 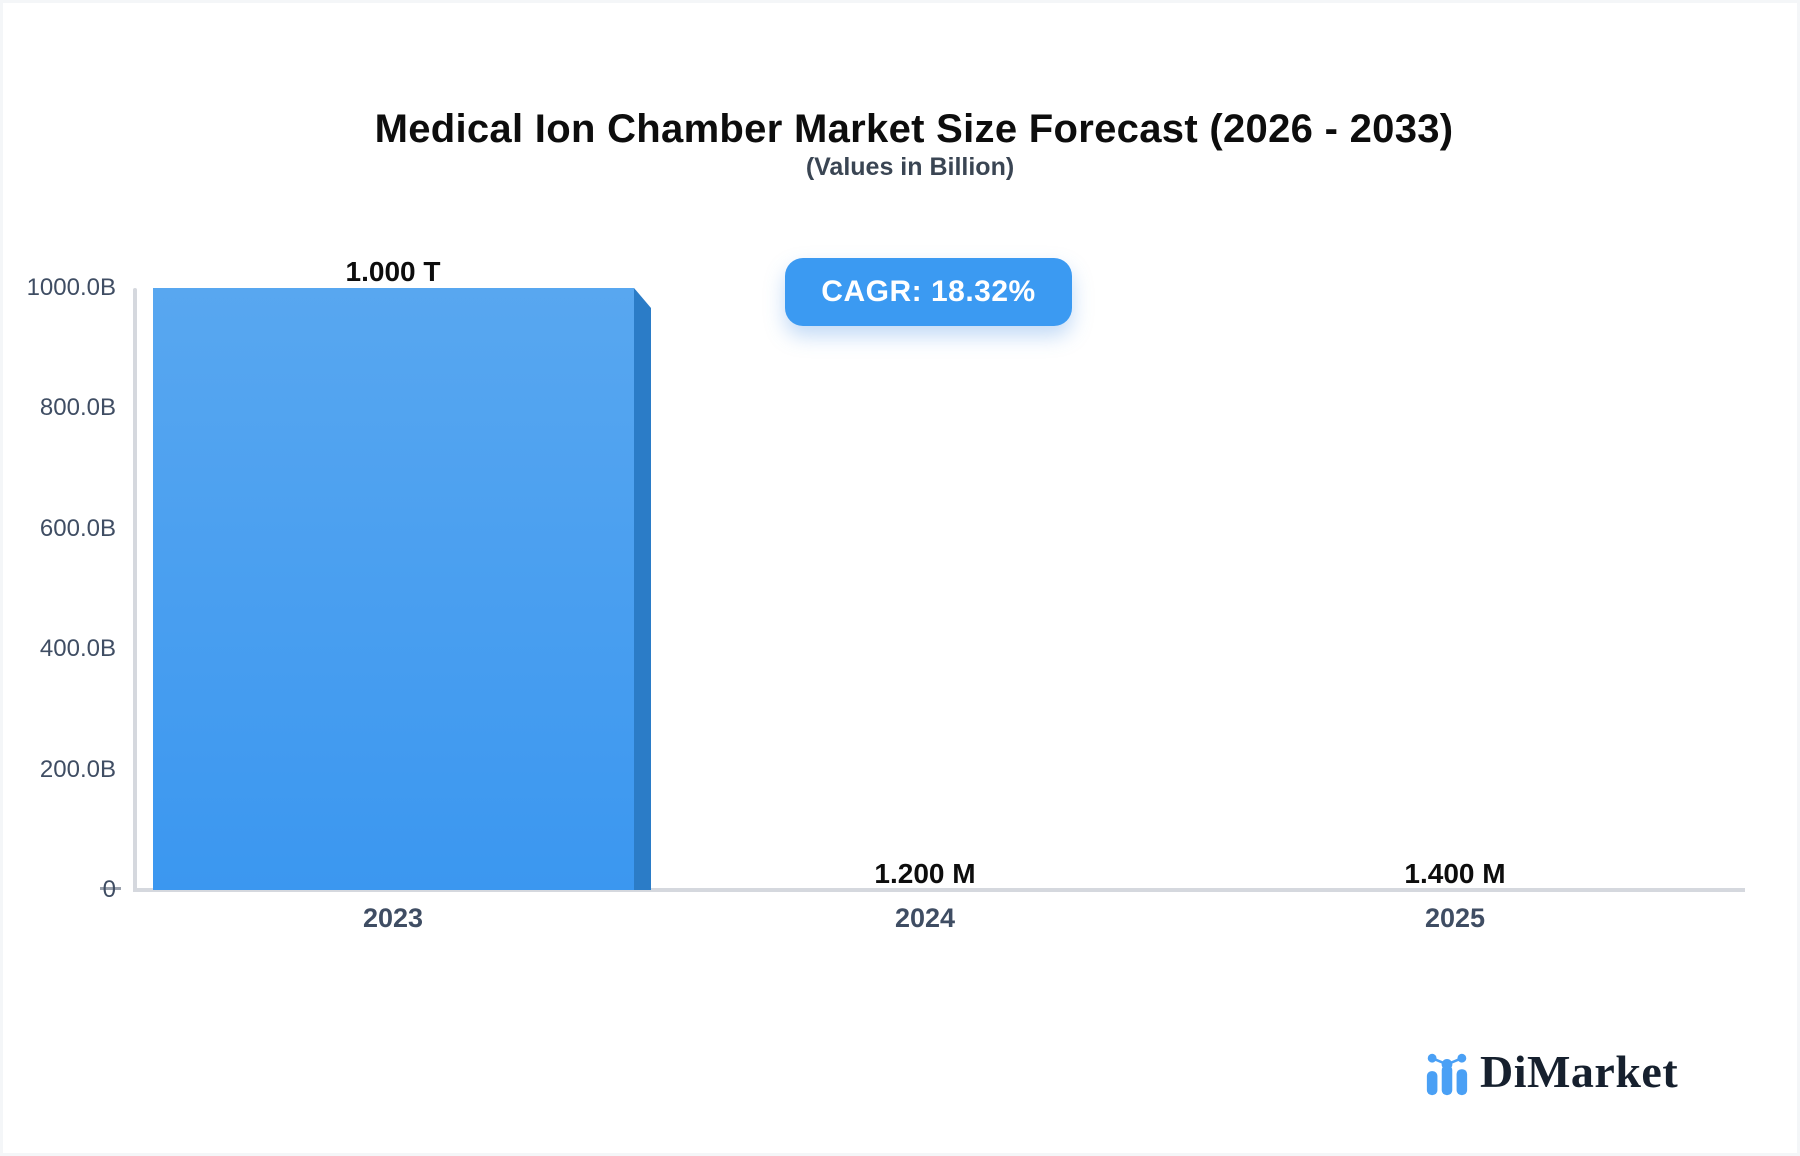 I want to click on y-tick-label: 1000.0B, so click(x=71, y=287).